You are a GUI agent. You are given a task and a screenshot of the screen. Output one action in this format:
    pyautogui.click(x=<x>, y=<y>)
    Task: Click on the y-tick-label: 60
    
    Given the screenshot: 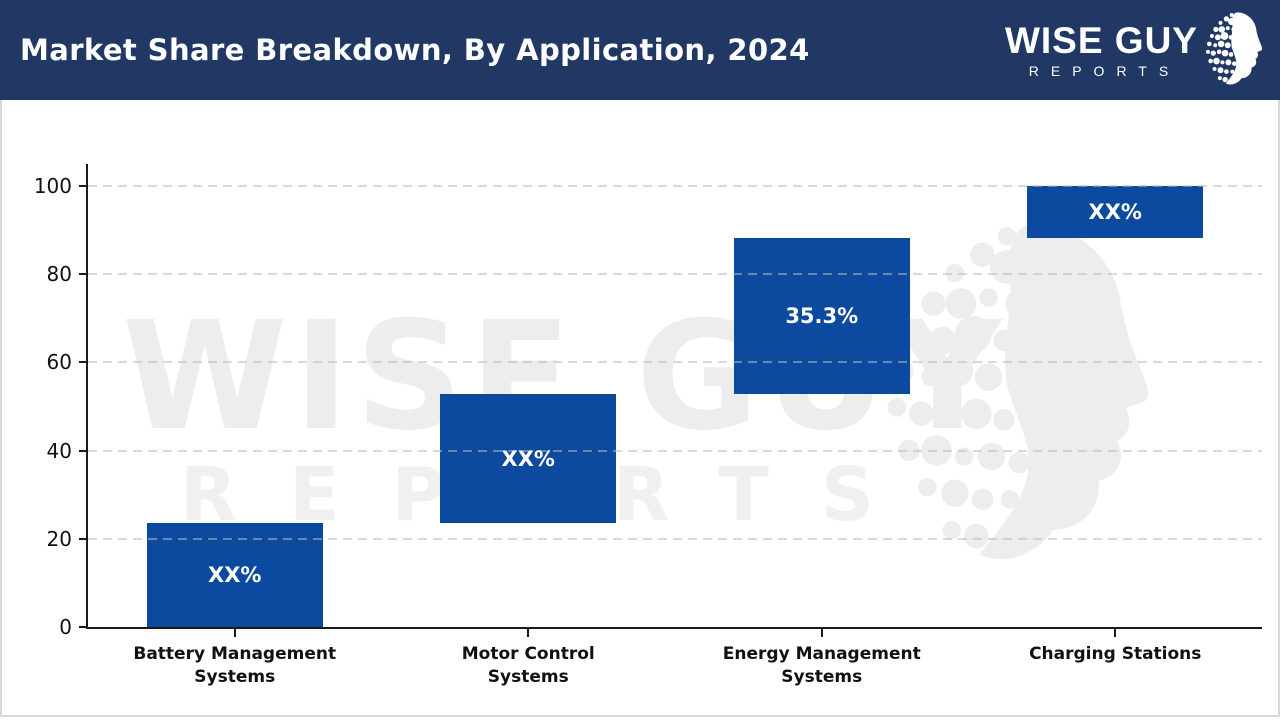 What is the action you would take?
    pyautogui.click(x=59, y=362)
    